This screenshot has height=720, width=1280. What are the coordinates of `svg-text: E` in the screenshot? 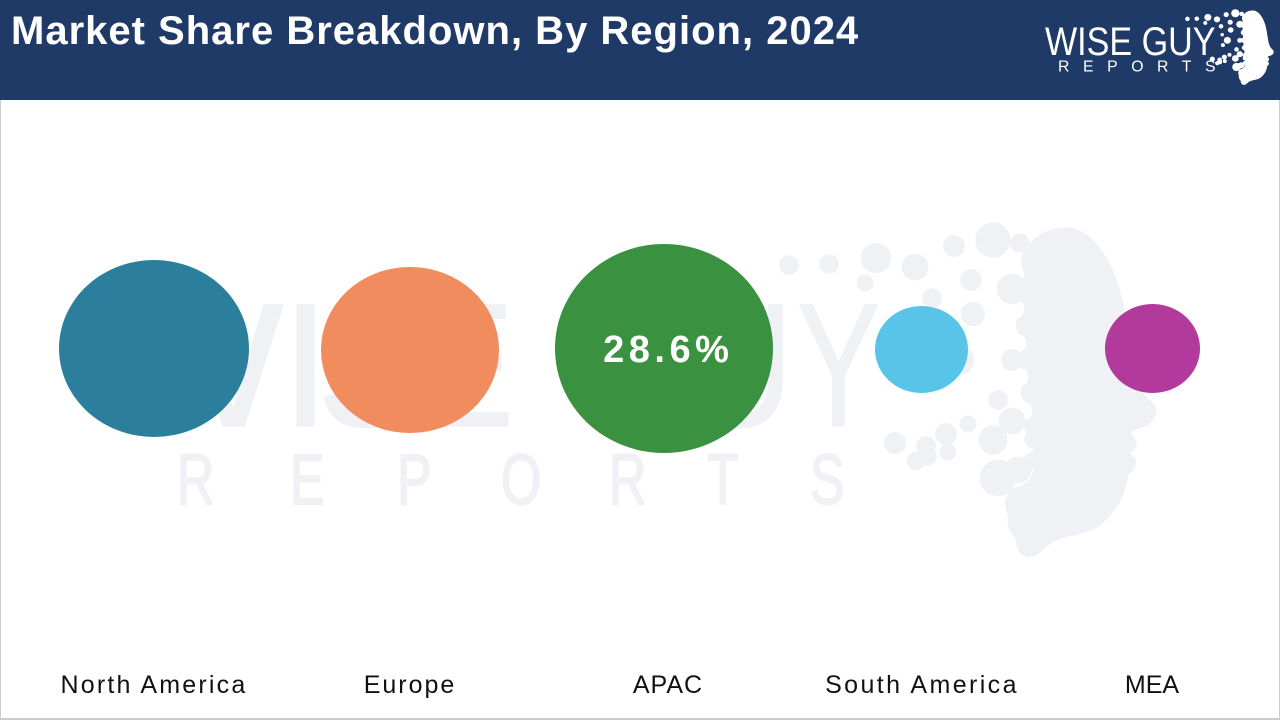 It's located at (307, 480).